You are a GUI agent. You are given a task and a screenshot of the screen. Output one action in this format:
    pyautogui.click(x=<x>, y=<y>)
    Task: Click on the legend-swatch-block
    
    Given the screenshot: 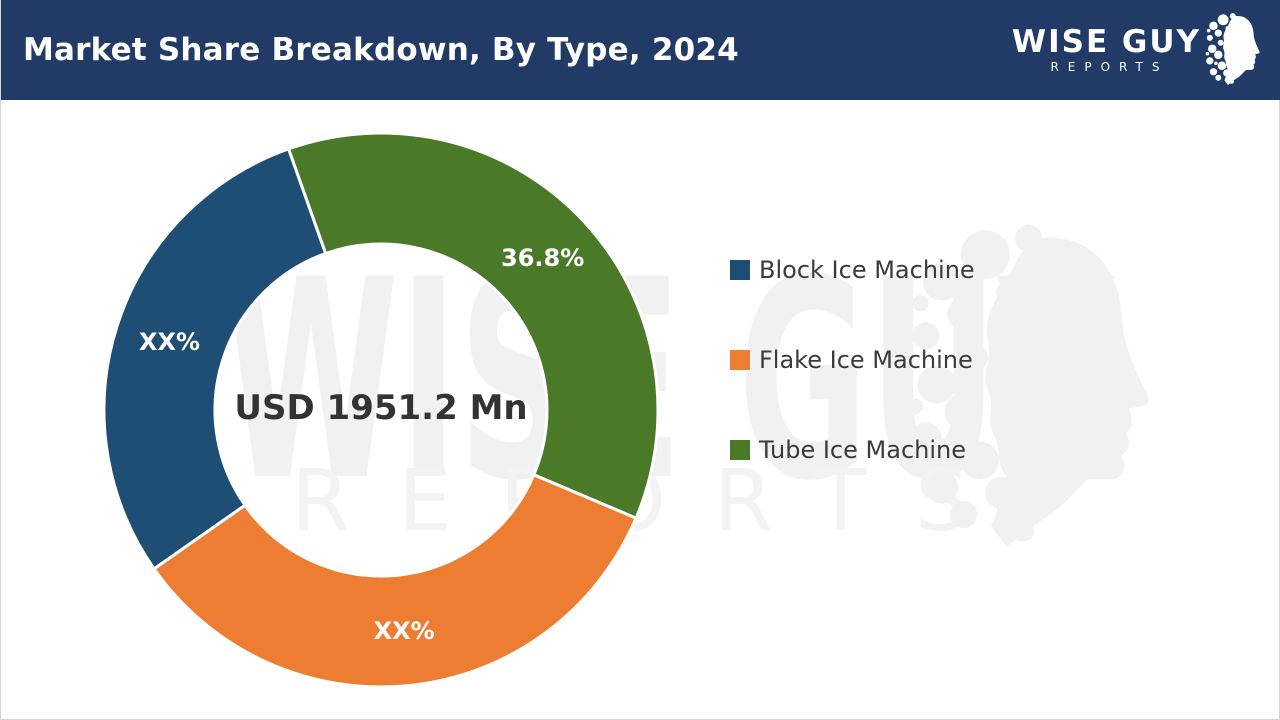 What is the action you would take?
    pyautogui.click(x=740, y=270)
    